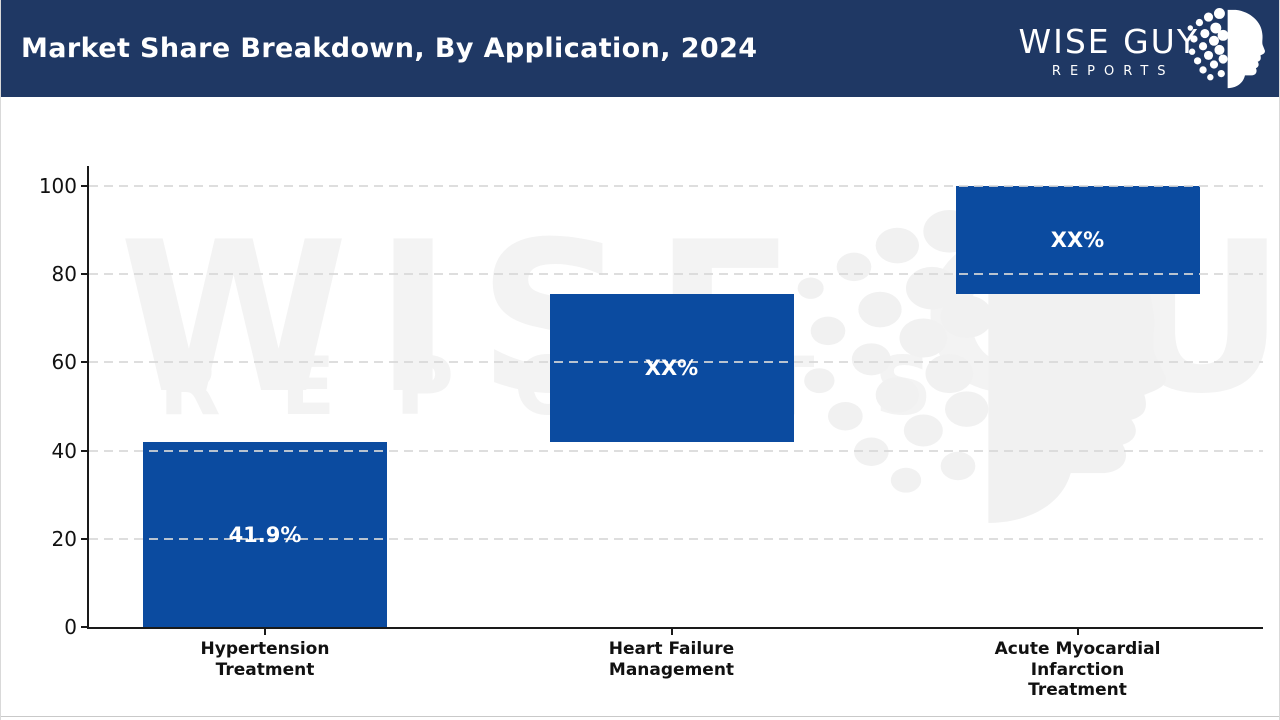 The height and width of the screenshot is (720, 1280). Describe the element at coordinates (675, 628) in the screenshot. I see `x-axis-line` at that location.